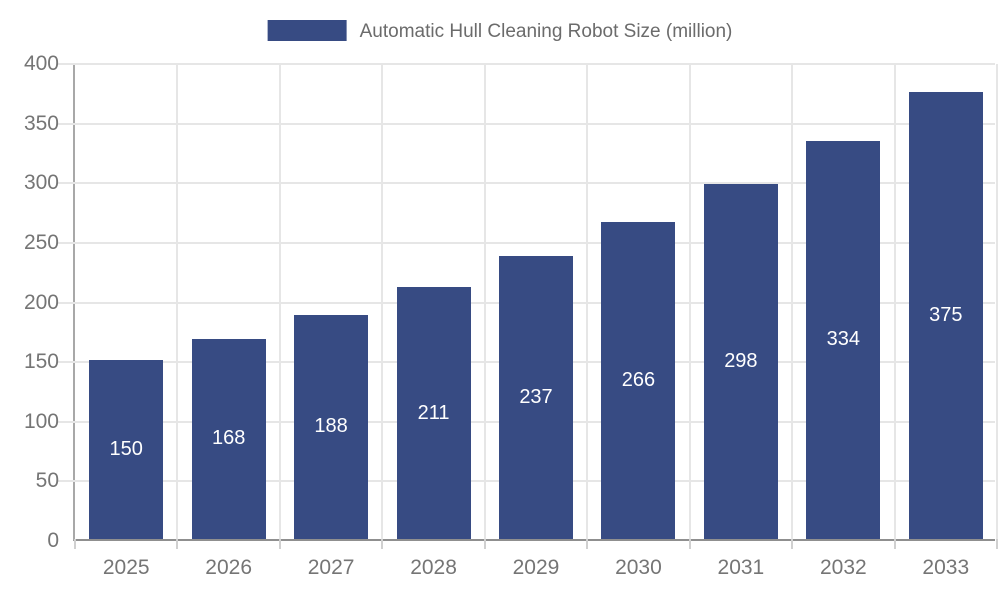 The height and width of the screenshot is (600, 1000). I want to click on bar-value-label: 237, so click(536, 397).